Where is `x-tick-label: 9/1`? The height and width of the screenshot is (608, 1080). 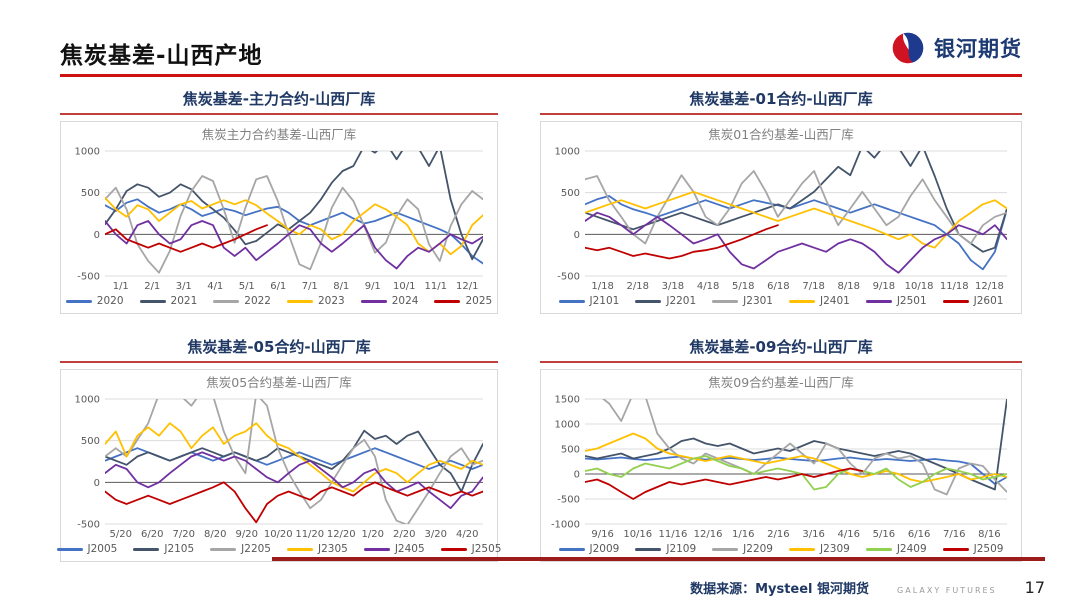
x-tick-label: 9/1 is located at coordinates (373, 286).